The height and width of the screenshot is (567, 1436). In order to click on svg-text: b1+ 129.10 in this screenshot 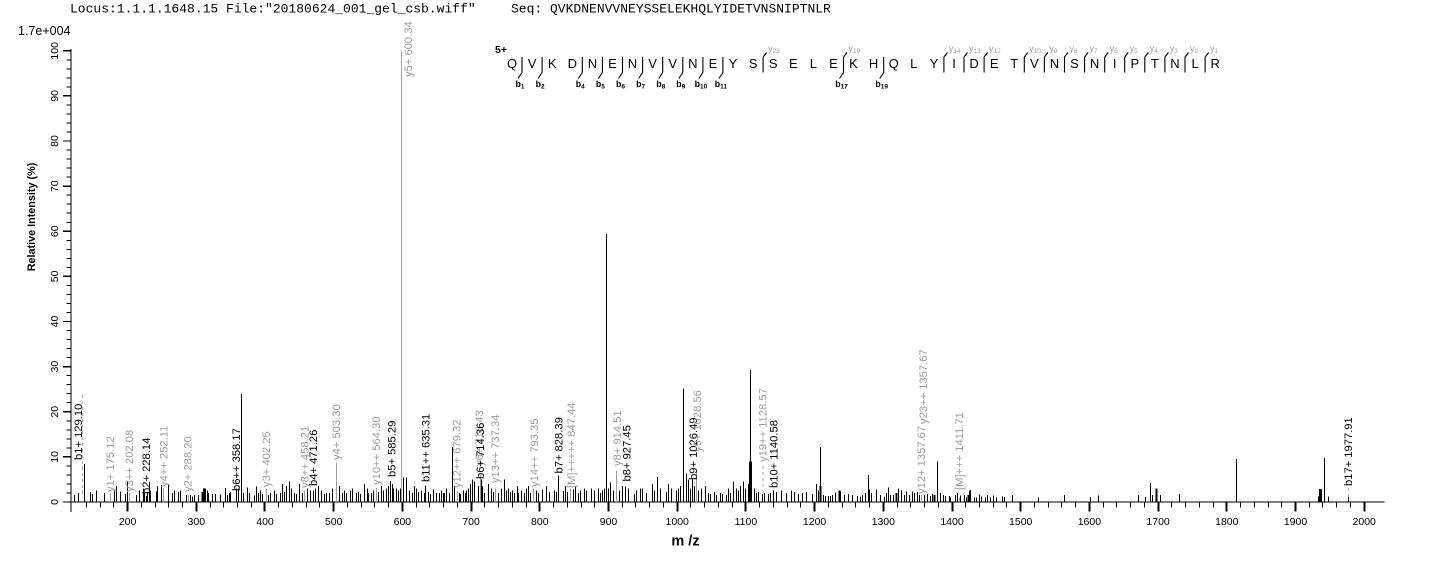, I will do `click(79, 432)`.